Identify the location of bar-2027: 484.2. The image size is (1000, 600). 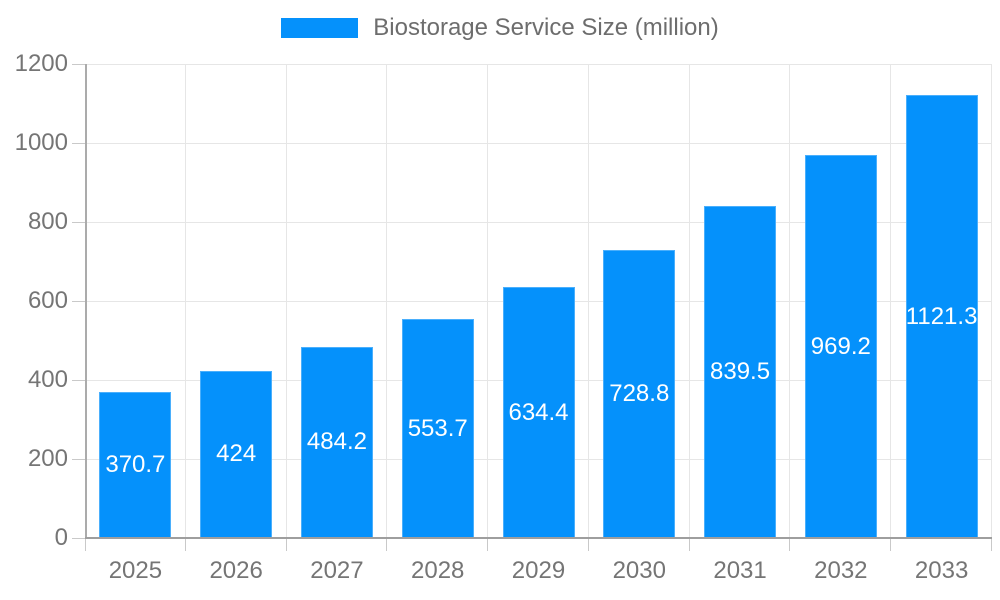
(336, 442).